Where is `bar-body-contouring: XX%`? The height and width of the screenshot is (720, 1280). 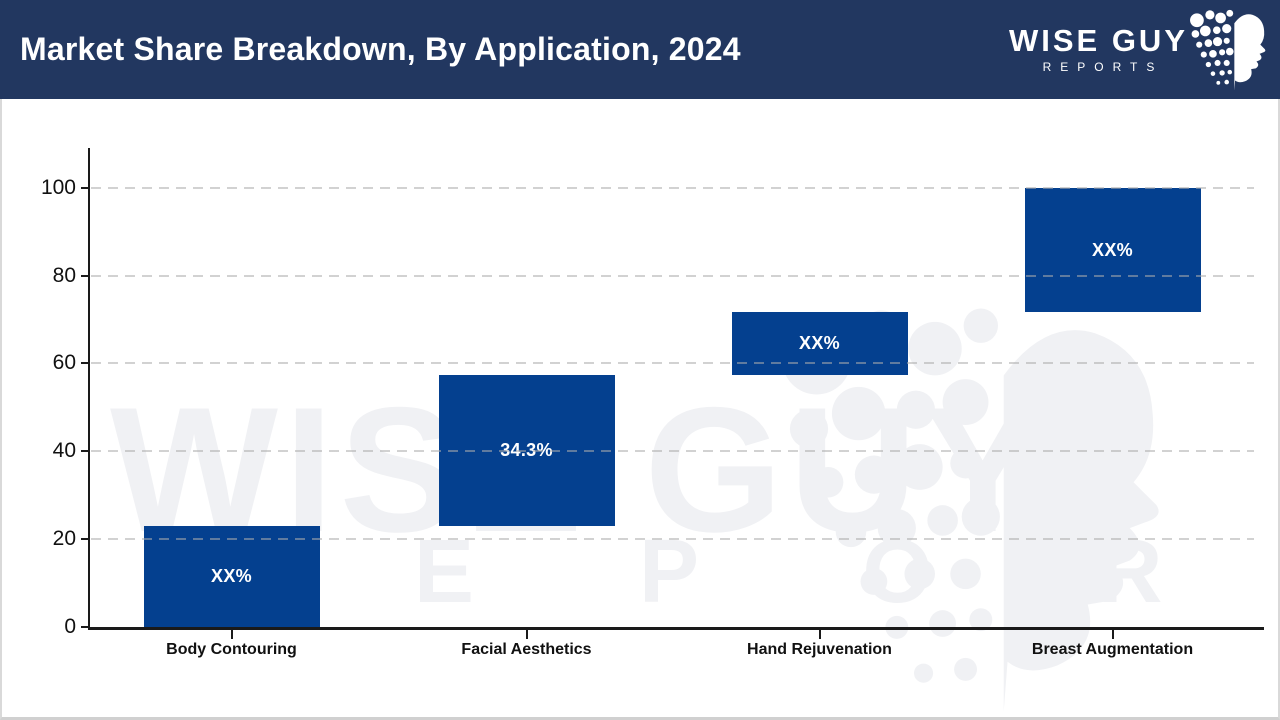 bar-body-contouring: XX% is located at coordinates (231, 576).